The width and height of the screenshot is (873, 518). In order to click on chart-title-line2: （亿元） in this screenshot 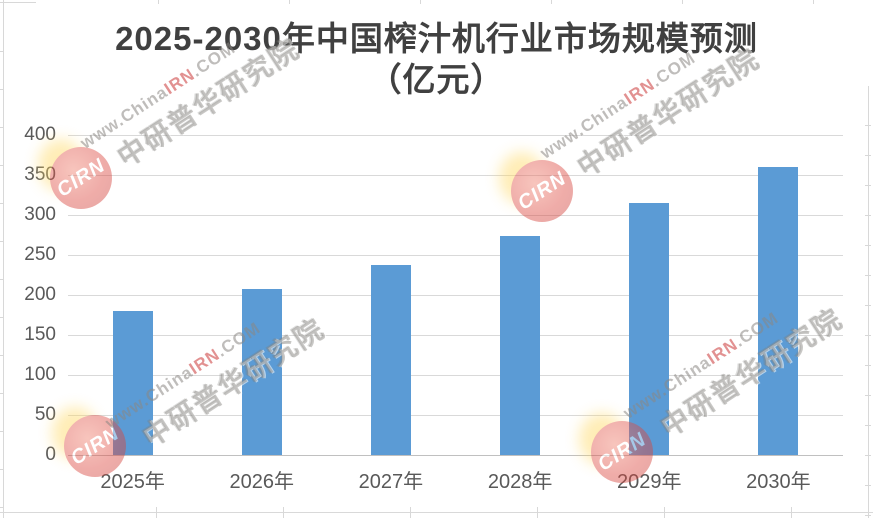, I will do `click(436, 79)`.